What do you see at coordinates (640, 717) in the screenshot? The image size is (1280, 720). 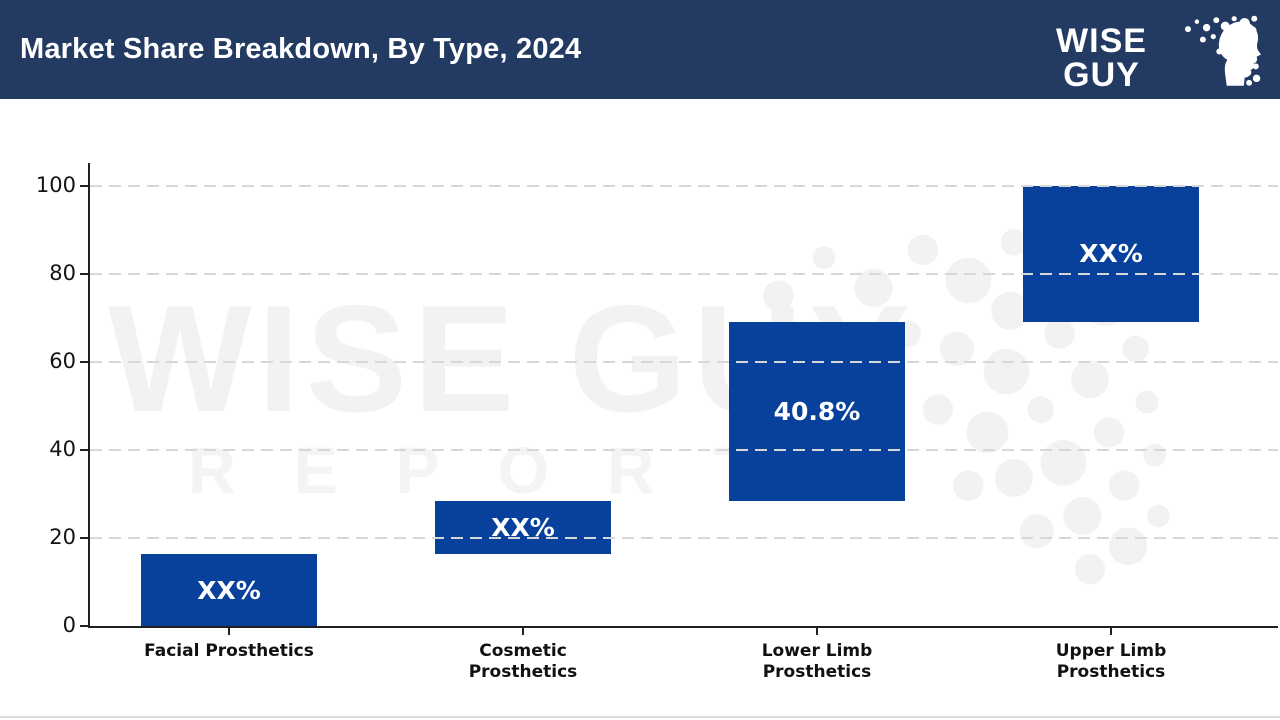 I see `bottom-divider` at bounding box center [640, 717].